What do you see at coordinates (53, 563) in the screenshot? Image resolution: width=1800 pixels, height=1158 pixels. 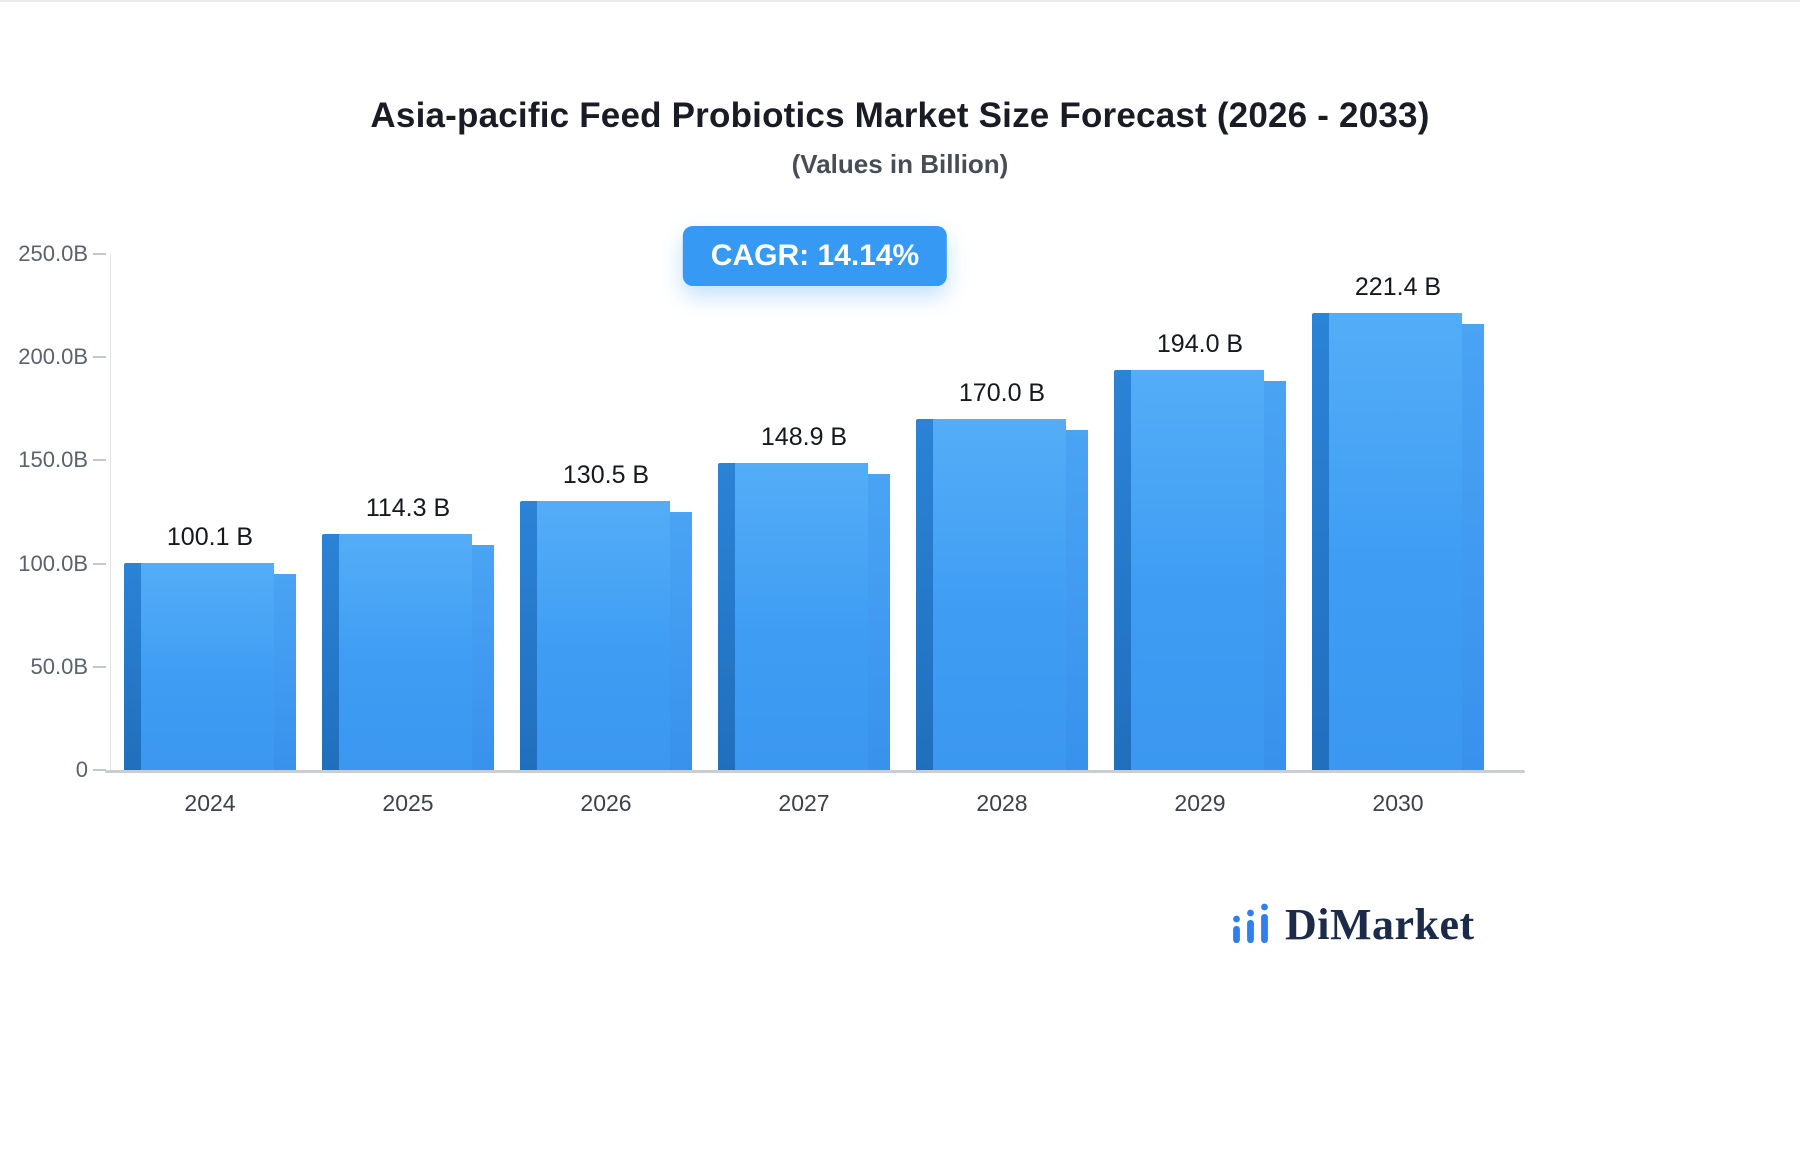 I see `y-tick-label: 100.0B` at bounding box center [53, 563].